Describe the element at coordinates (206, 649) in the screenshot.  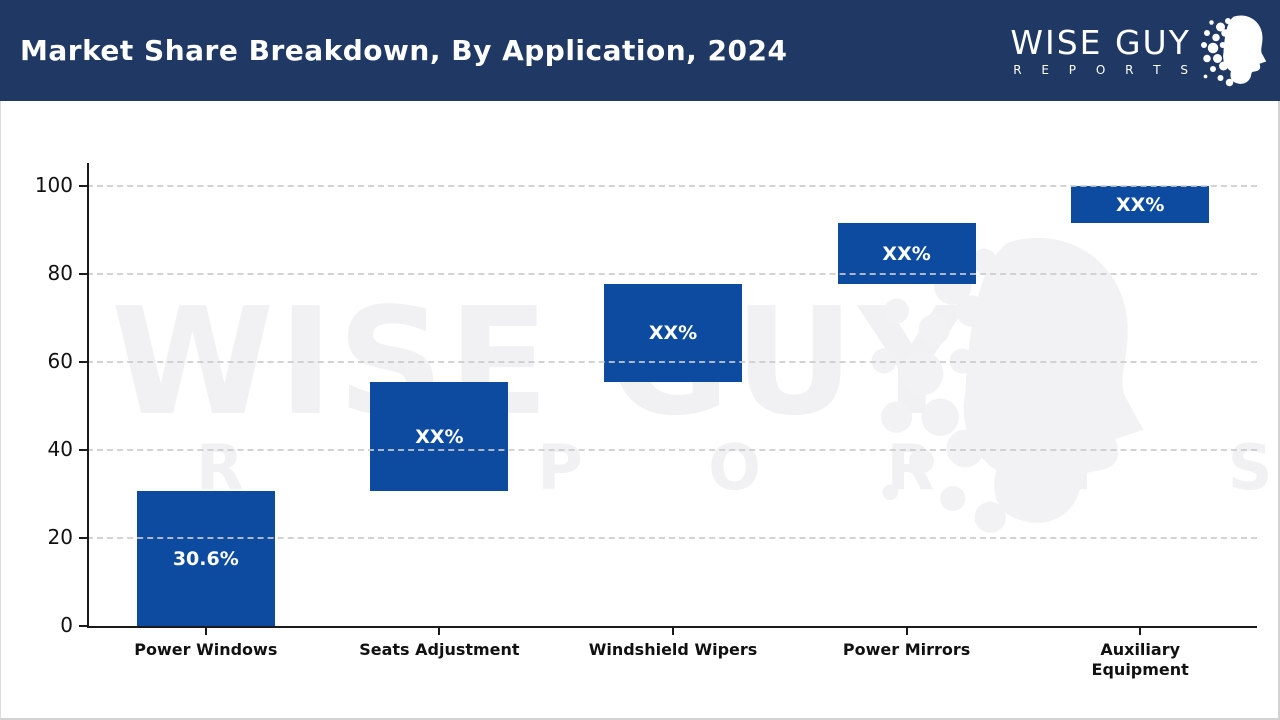
I see `x-axis-category-label: Power Windows` at that location.